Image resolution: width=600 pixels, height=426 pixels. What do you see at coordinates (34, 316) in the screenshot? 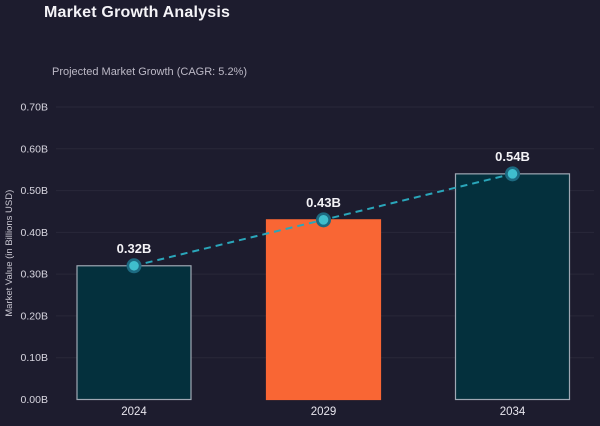
I see `y-tick-label: 0.20B` at bounding box center [34, 316].